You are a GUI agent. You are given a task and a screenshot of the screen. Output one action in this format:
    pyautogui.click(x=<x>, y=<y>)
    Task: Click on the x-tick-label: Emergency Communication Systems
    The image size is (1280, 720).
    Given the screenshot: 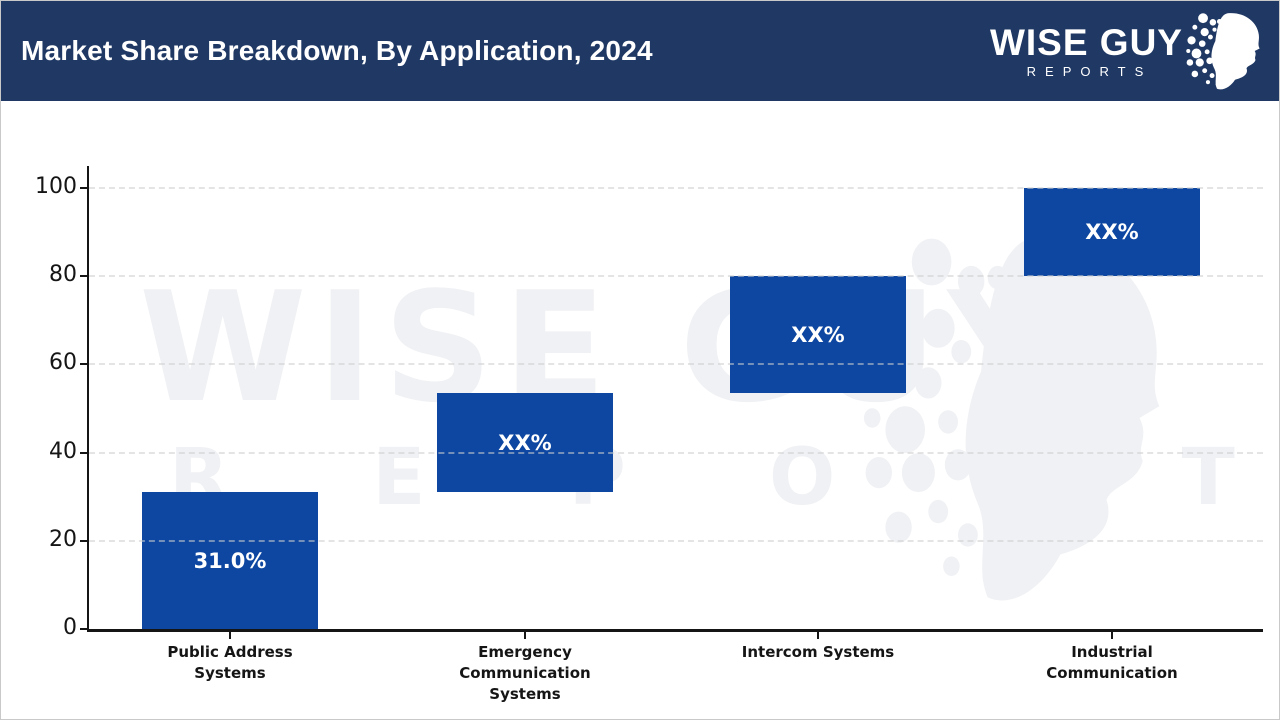 What is the action you would take?
    pyautogui.click(x=525, y=673)
    